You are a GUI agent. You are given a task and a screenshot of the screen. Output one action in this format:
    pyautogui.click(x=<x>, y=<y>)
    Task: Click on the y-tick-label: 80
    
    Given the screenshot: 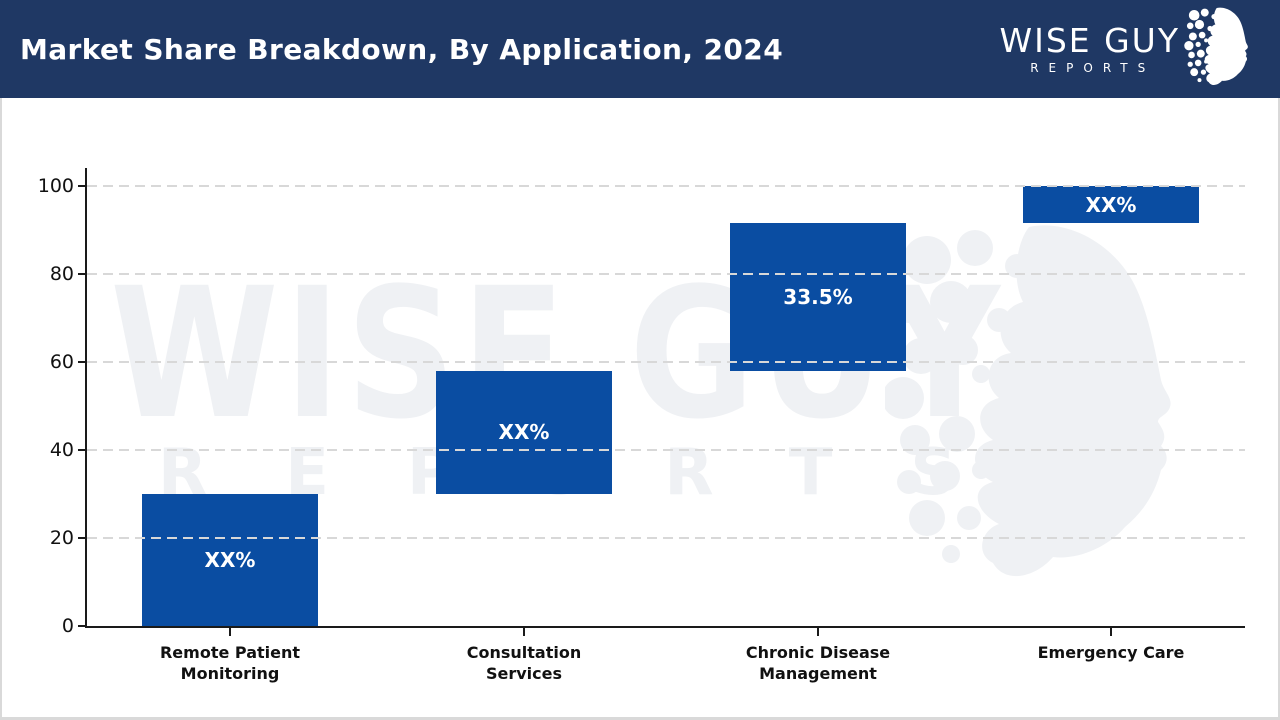 What is the action you would take?
    pyautogui.click(x=61, y=274)
    